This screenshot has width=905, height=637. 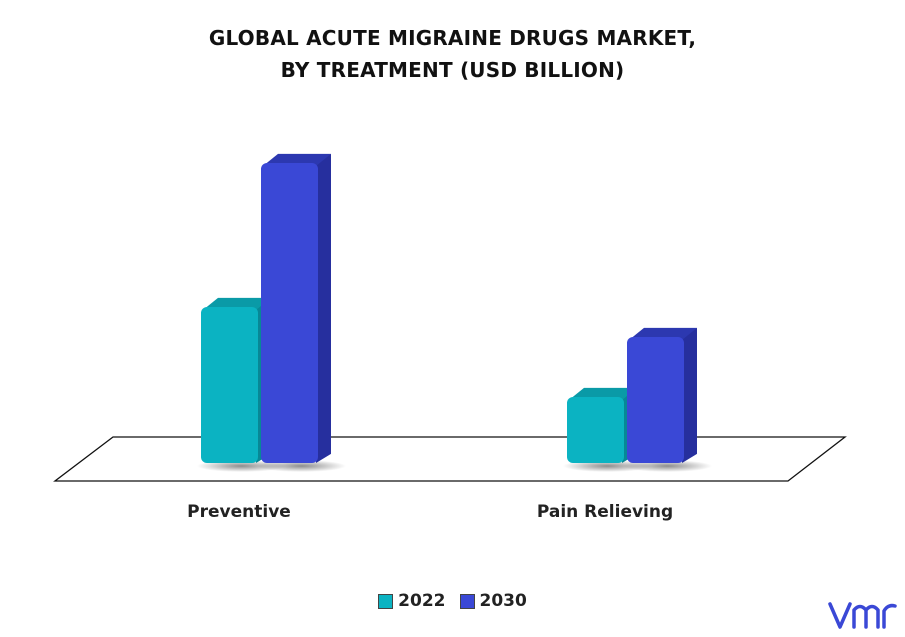 I want to click on legend-item-2022: 2022, so click(x=412, y=601).